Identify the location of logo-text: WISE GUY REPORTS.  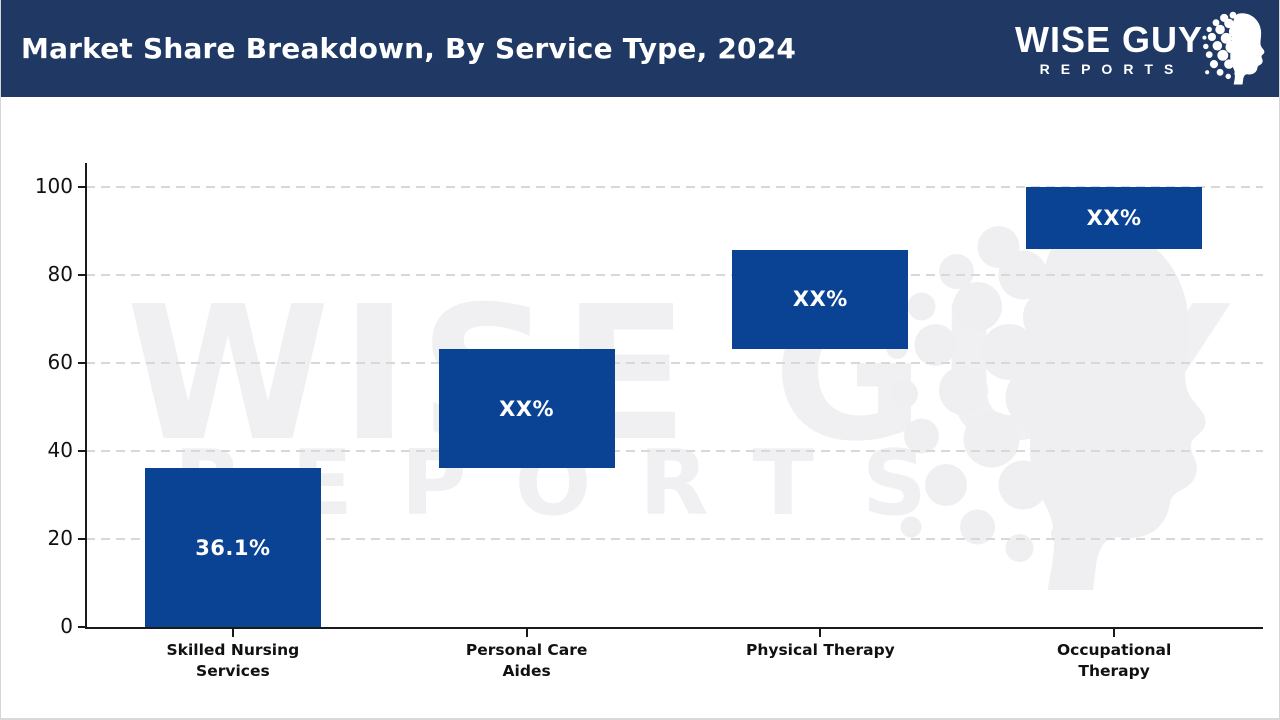
(1108, 47).